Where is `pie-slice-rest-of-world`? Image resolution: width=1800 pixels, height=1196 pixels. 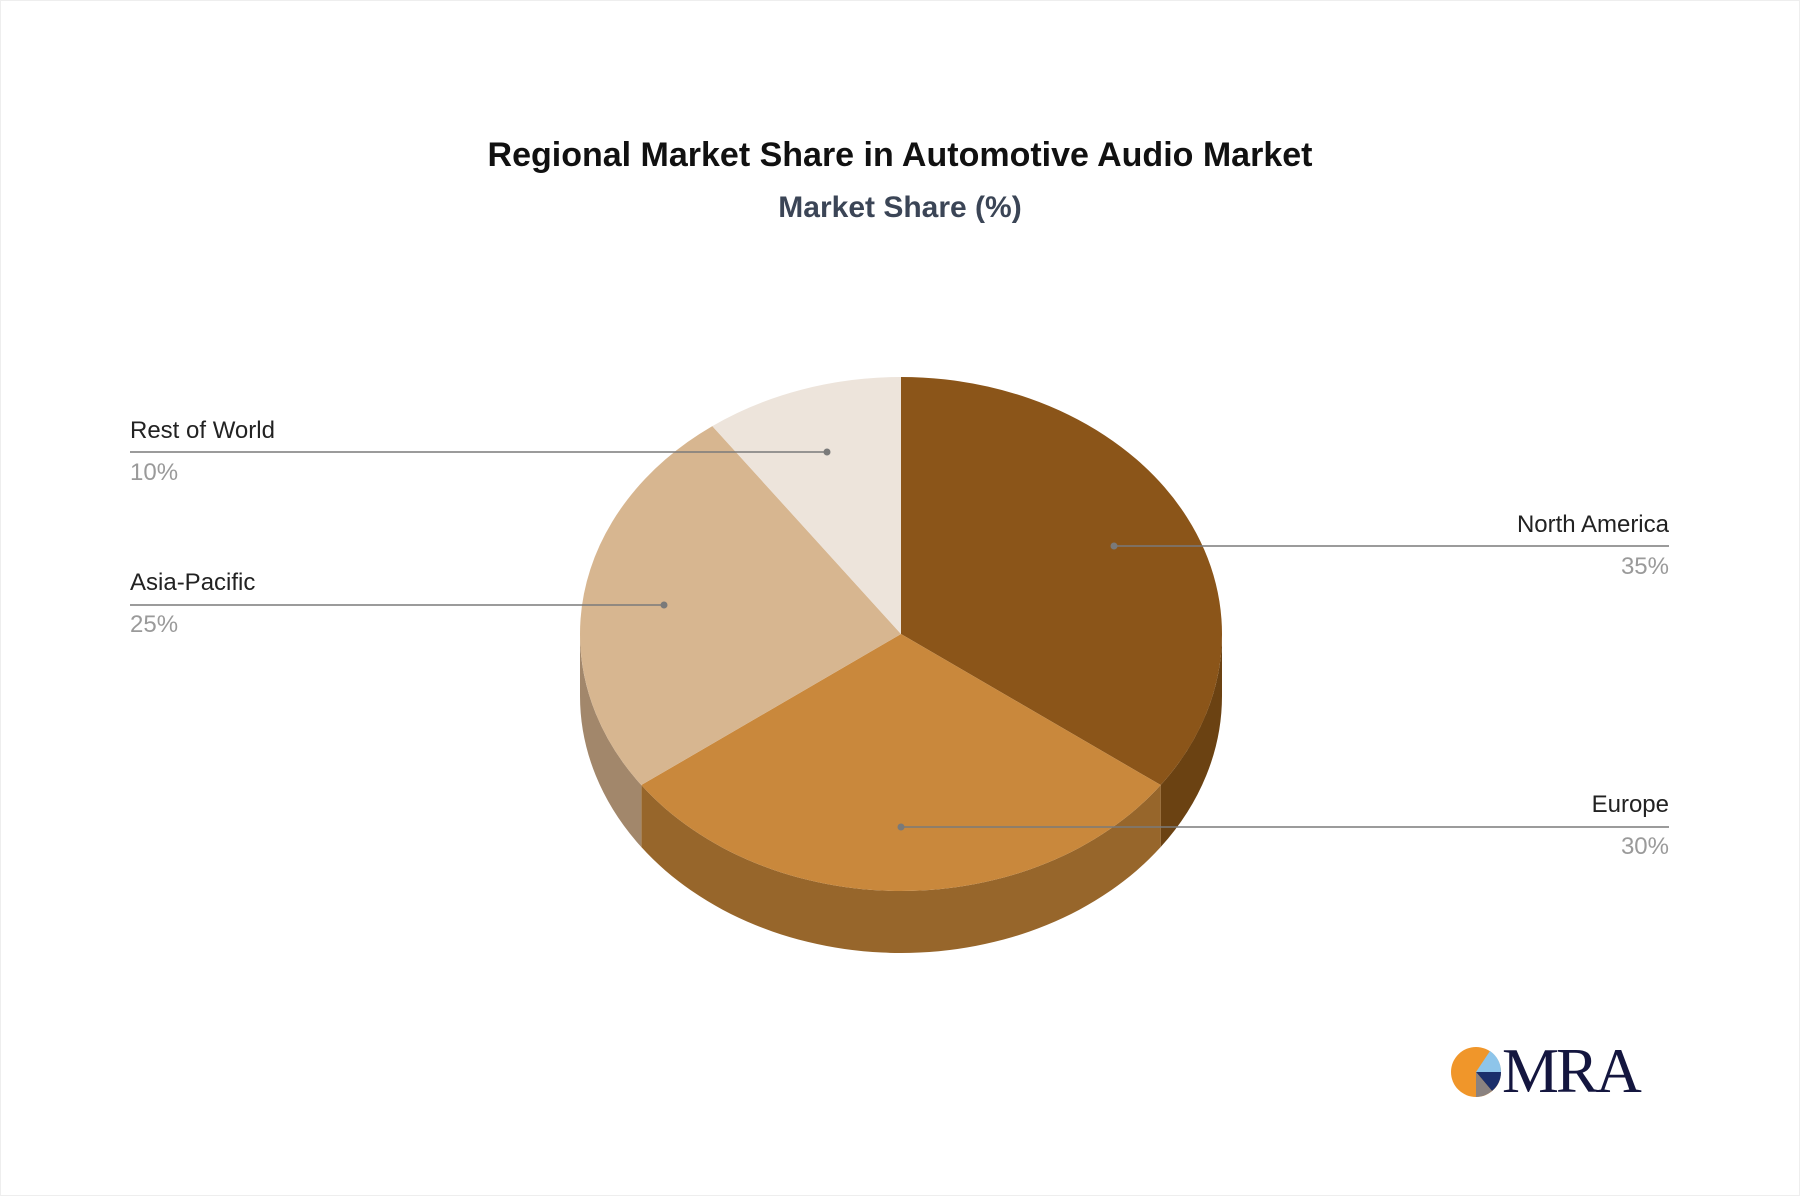
pie-slice-rest-of-world is located at coordinates (806, 505).